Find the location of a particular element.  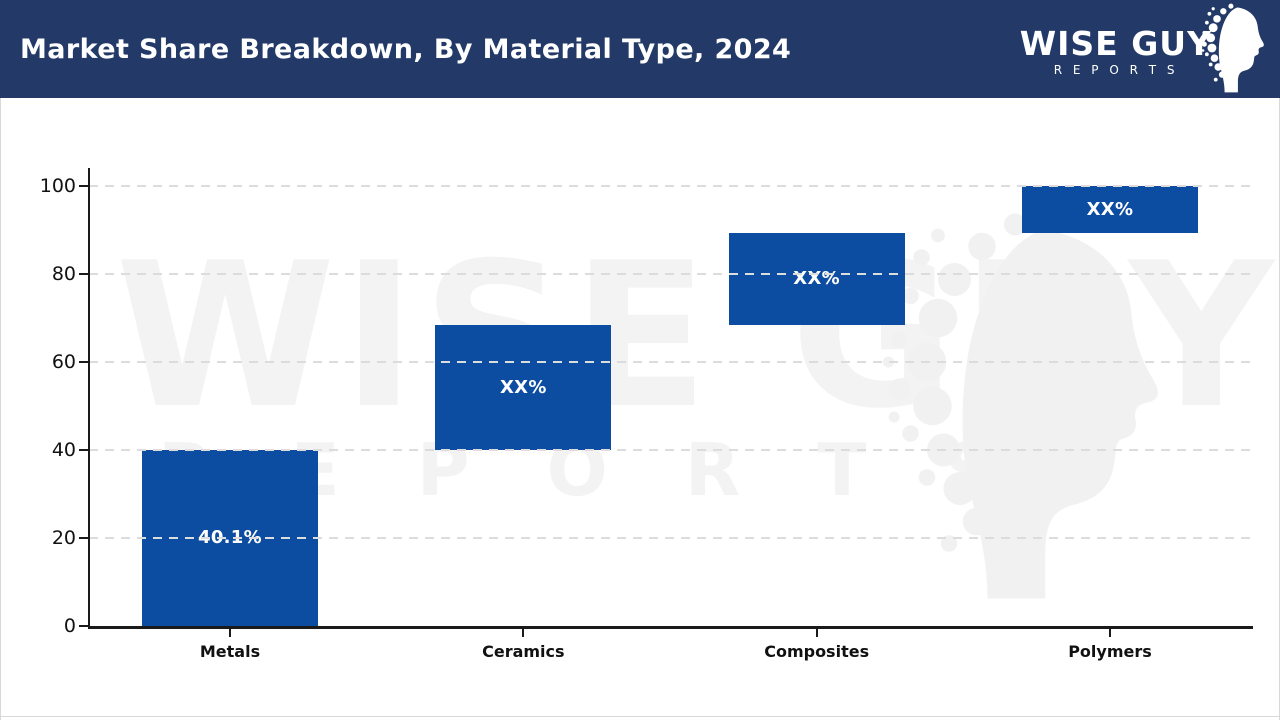

bar-value-label-polymers: XX% is located at coordinates (1110, 210).